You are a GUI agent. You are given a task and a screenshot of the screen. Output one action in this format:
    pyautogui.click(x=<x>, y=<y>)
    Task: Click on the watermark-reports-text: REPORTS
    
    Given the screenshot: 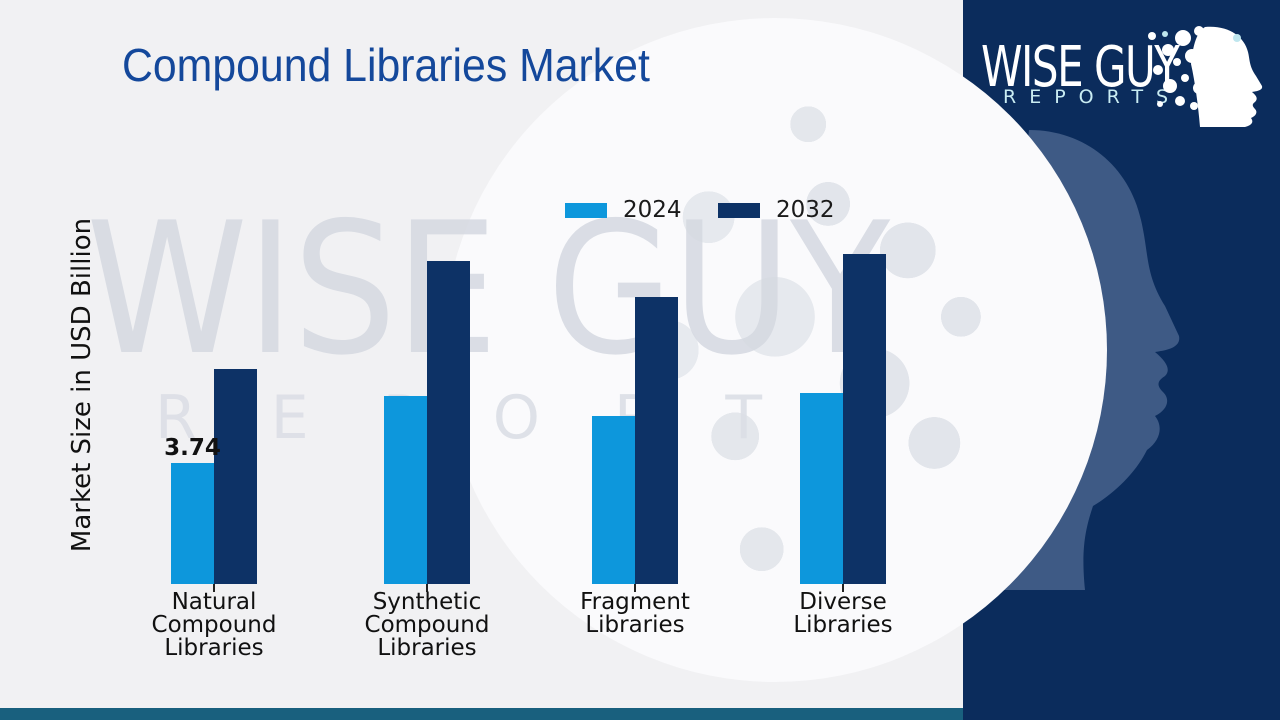 What is the action you would take?
    pyautogui.click(x=552, y=418)
    